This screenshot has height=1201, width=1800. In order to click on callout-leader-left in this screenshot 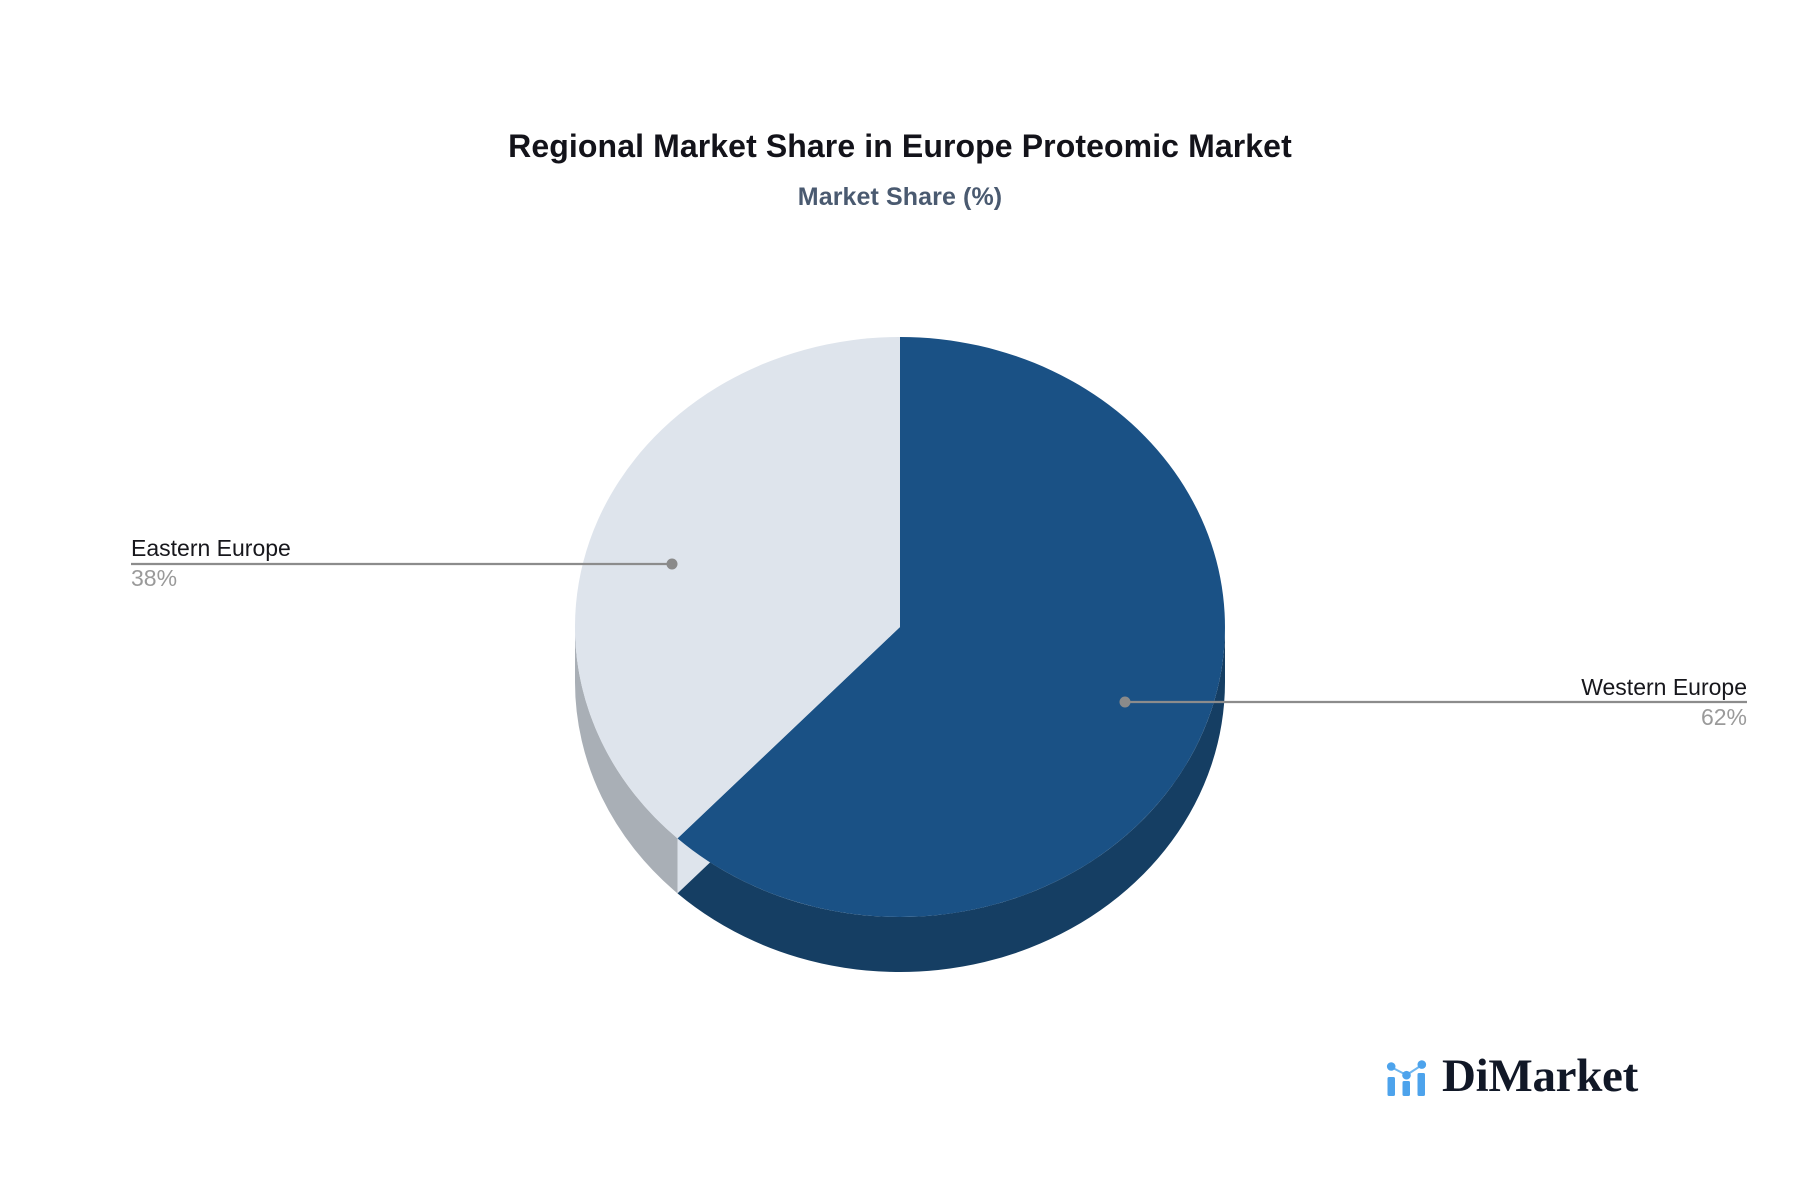, I will do `click(404, 564)`.